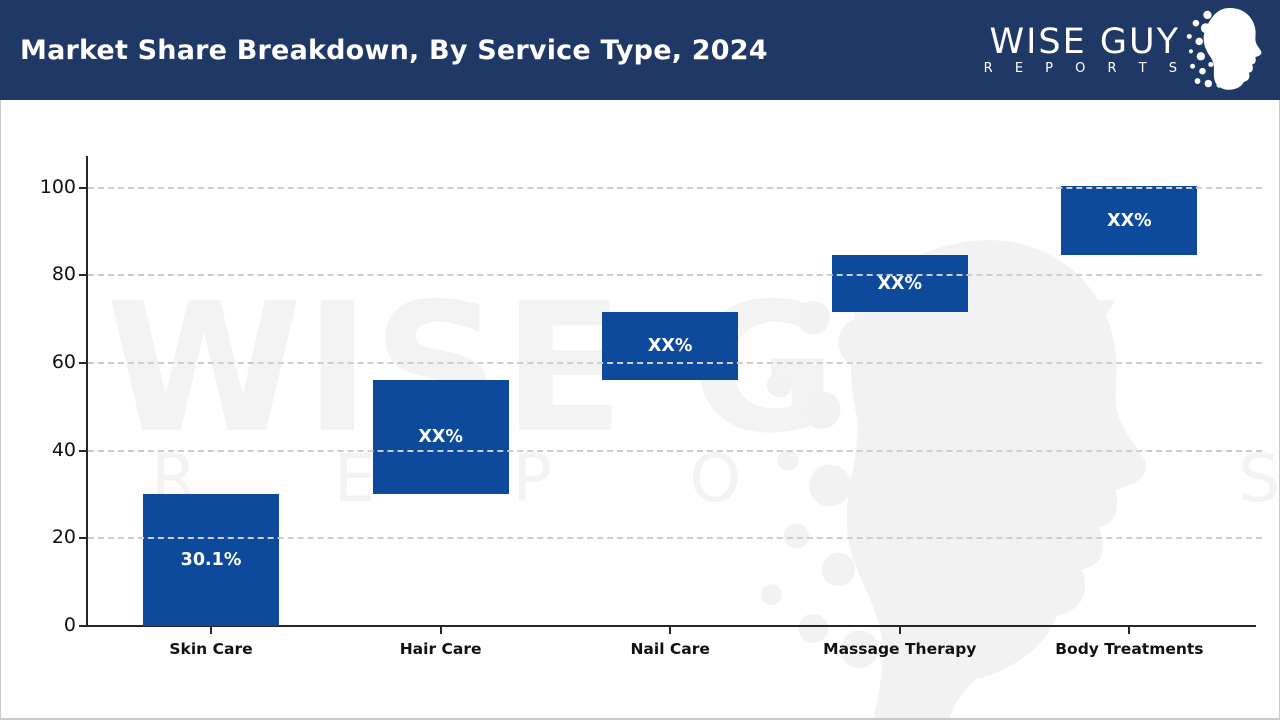  Describe the element at coordinates (1084, 42) in the screenshot. I see `logo-wordmark: WISE GUY` at that location.